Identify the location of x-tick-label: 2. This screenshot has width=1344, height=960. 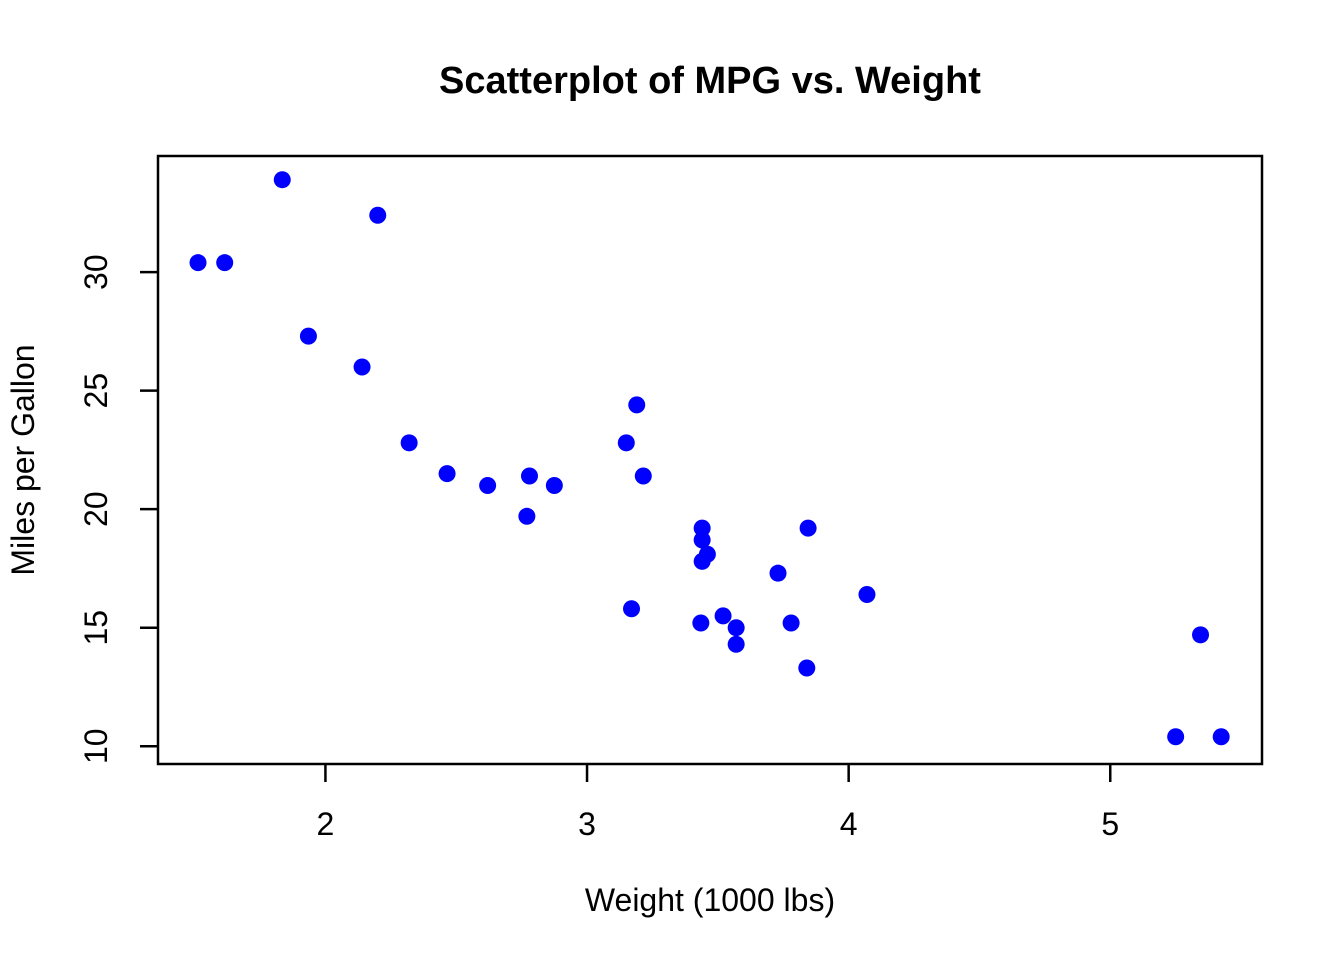
(326, 824).